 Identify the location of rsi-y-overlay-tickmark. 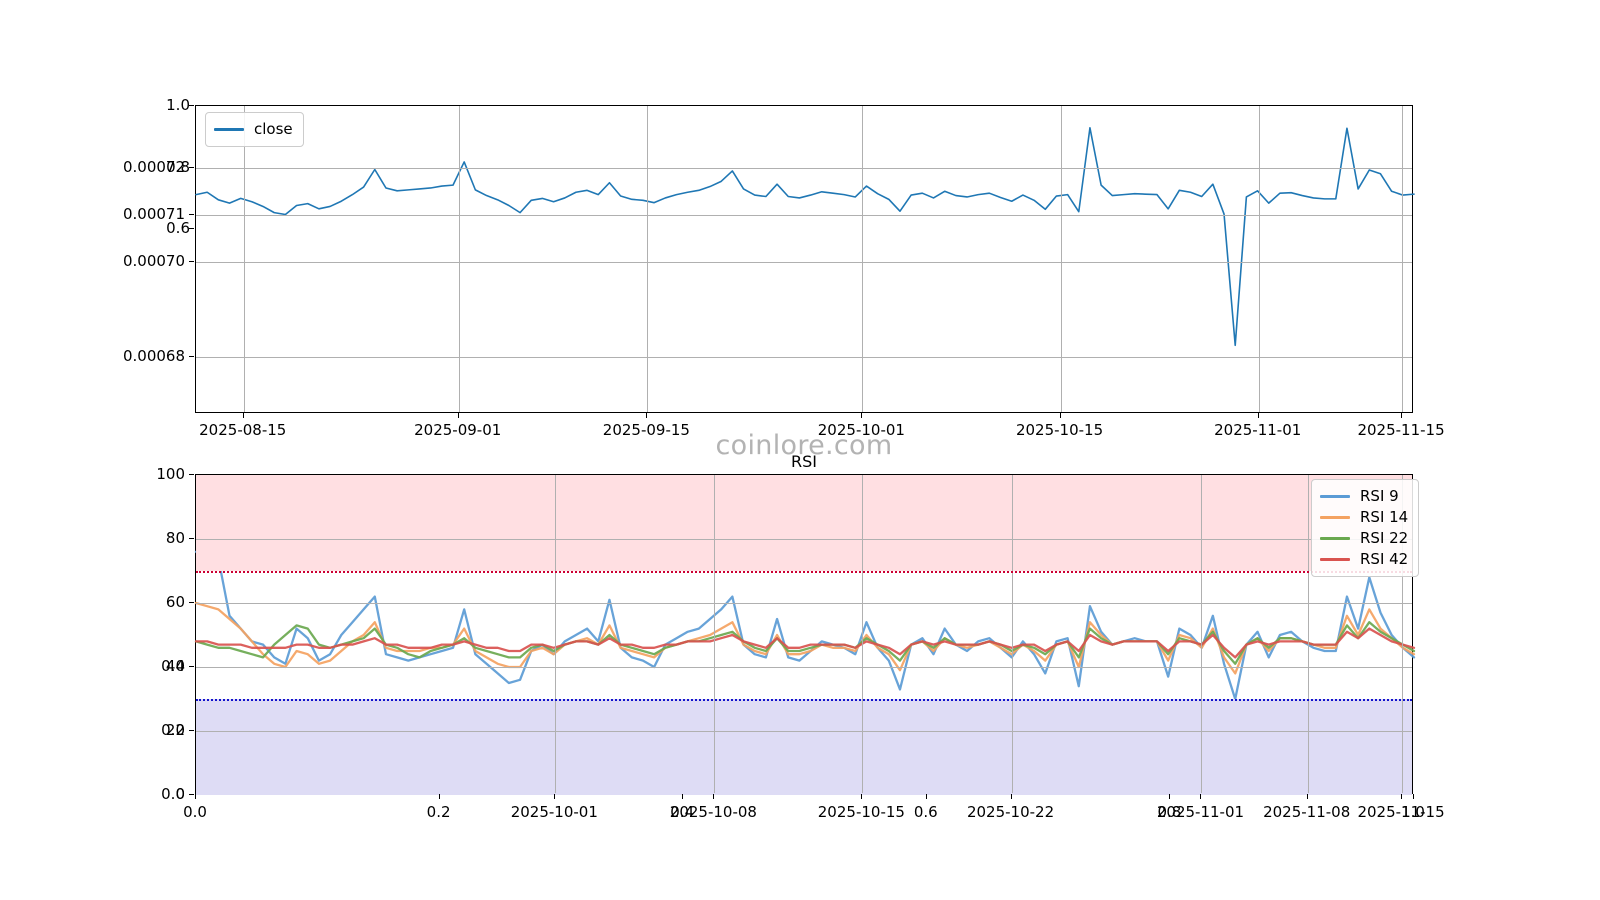
(191, 794).